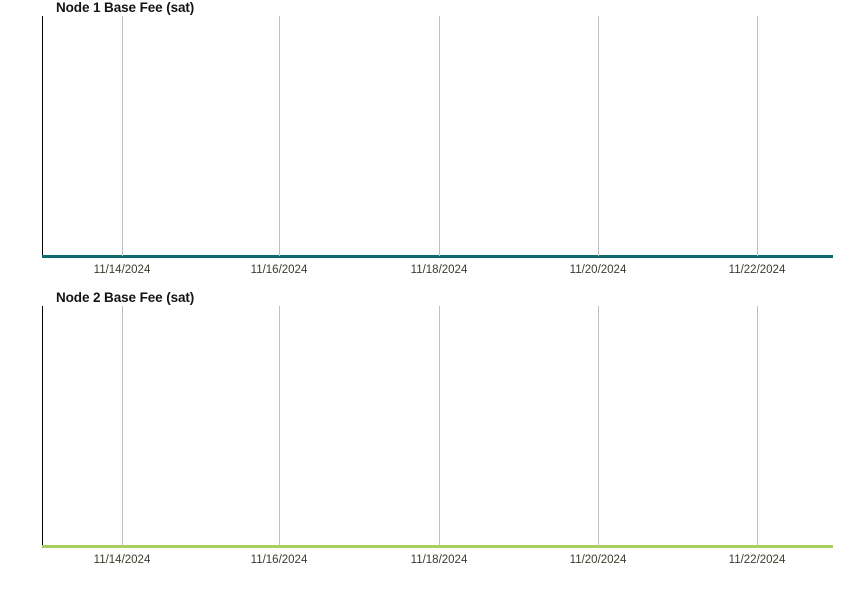 The image size is (860, 600). What do you see at coordinates (437, 546) in the screenshot?
I see `series-line-node-2-base-fee` at bounding box center [437, 546].